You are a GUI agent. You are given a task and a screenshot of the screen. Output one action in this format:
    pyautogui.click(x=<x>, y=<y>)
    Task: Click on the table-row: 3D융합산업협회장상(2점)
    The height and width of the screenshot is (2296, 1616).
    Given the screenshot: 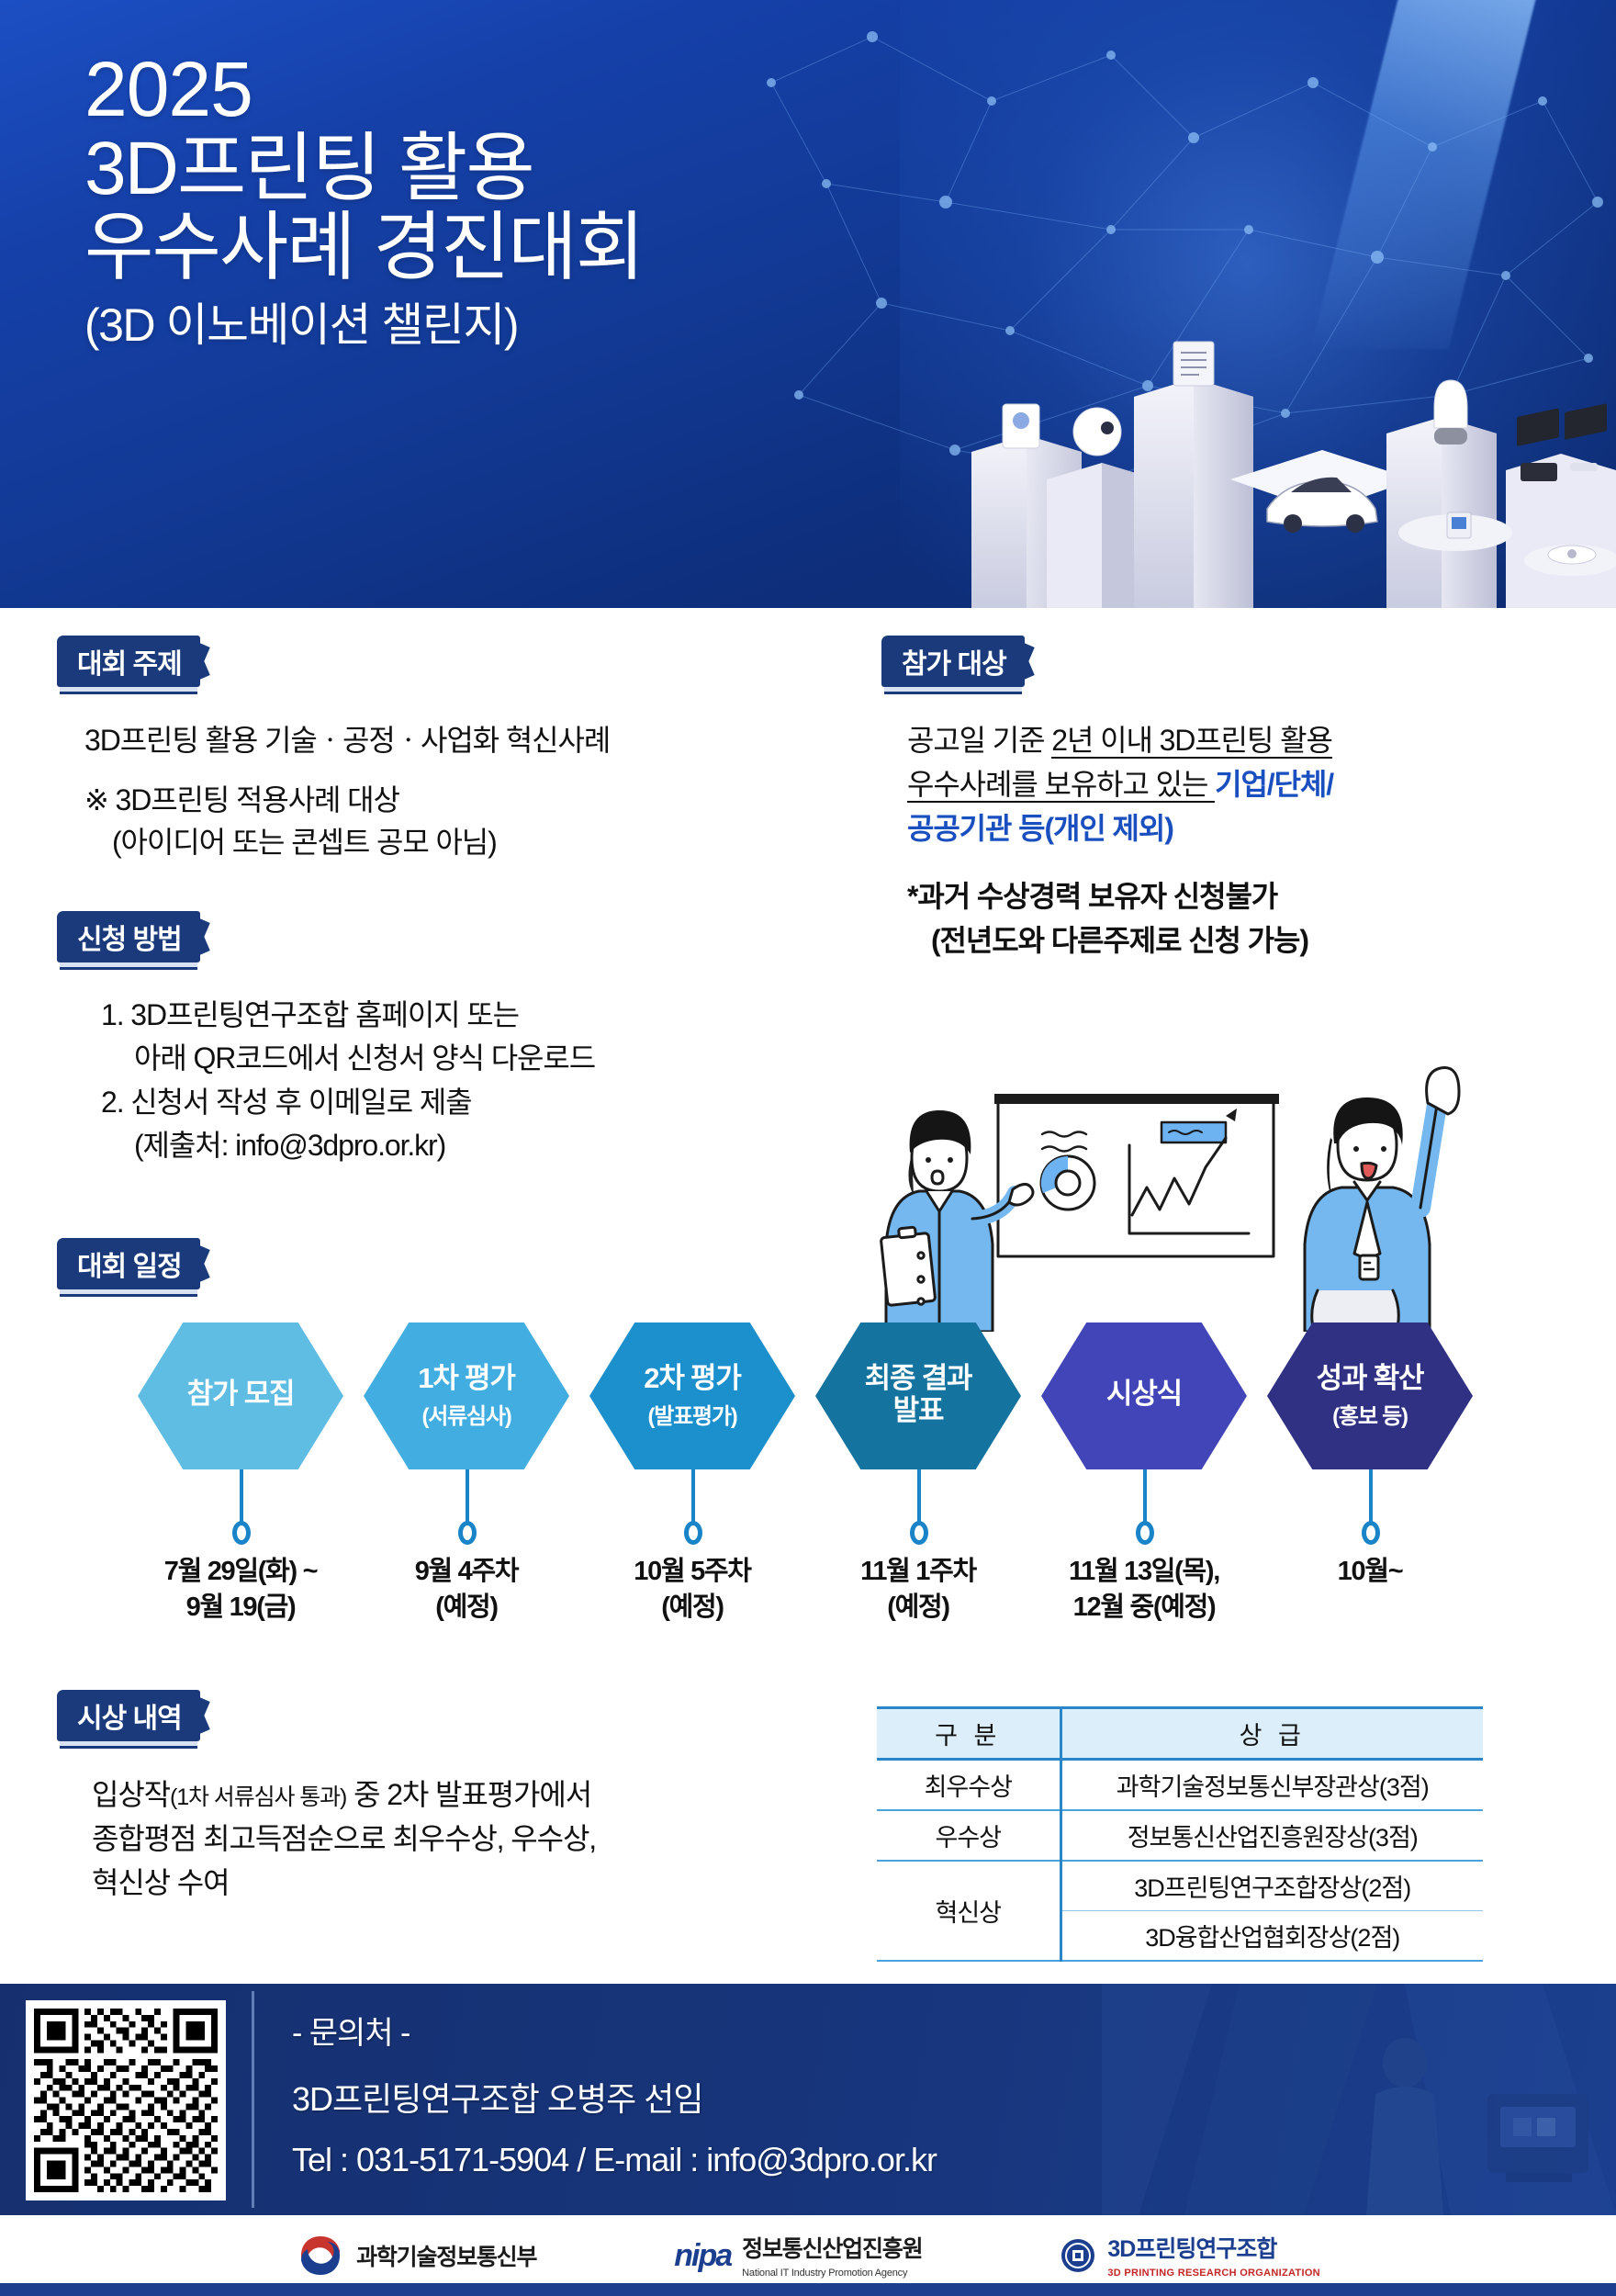 What is the action you would take?
    pyautogui.click(x=1180, y=1936)
    